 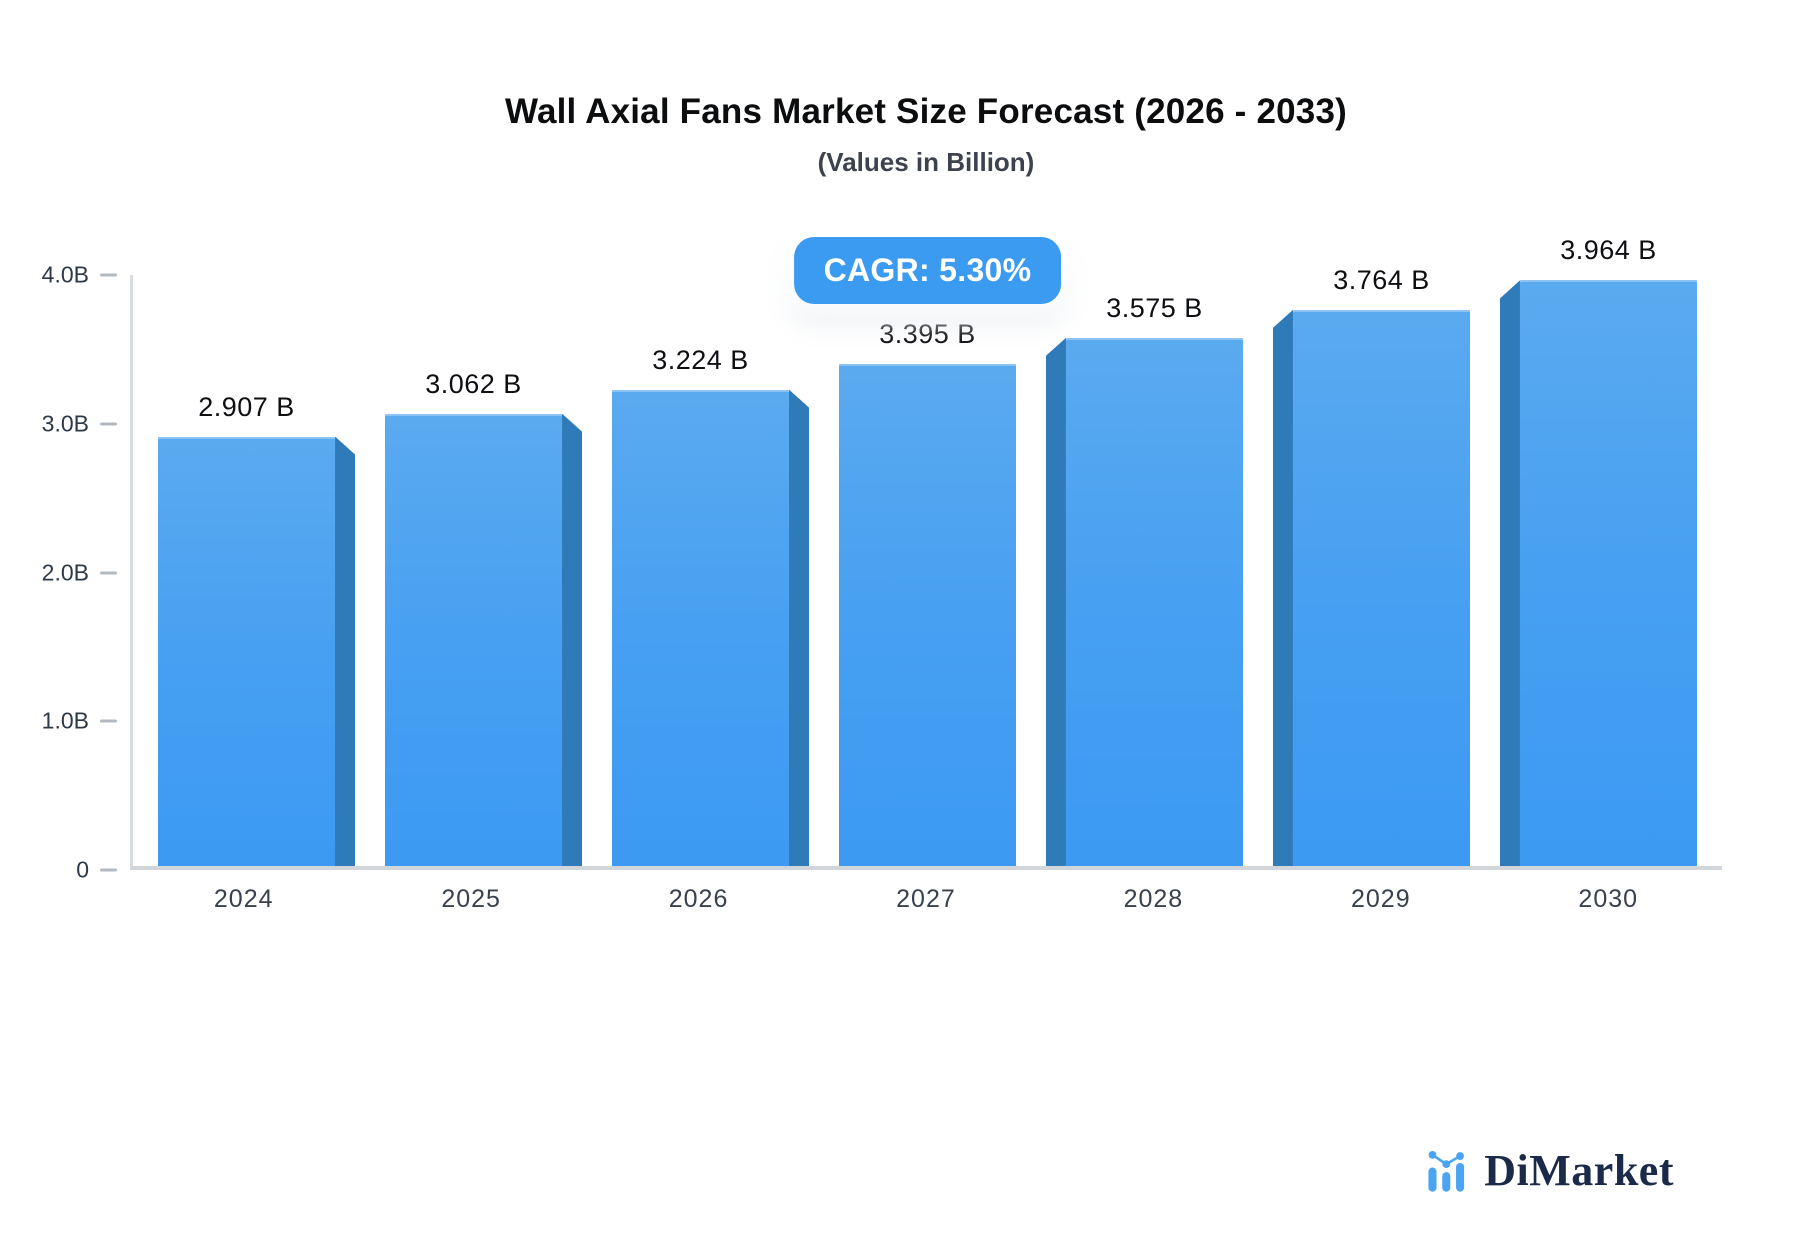 I want to click on bar-2025: 3.062 B, so click(x=483, y=617).